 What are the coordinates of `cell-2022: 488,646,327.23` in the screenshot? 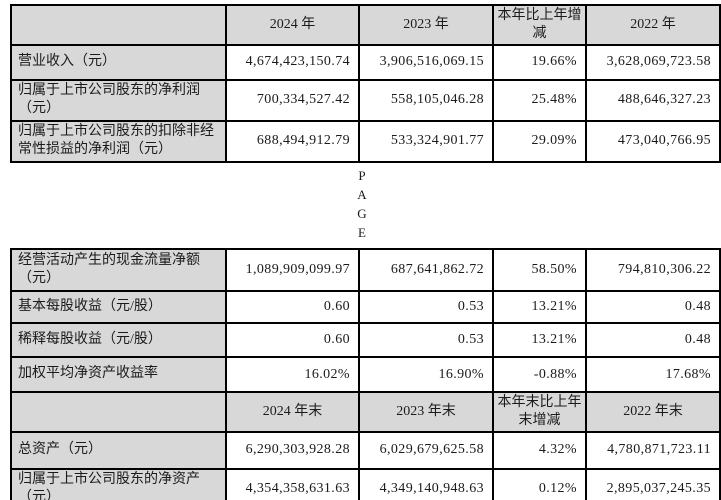 It's located at (653, 100).